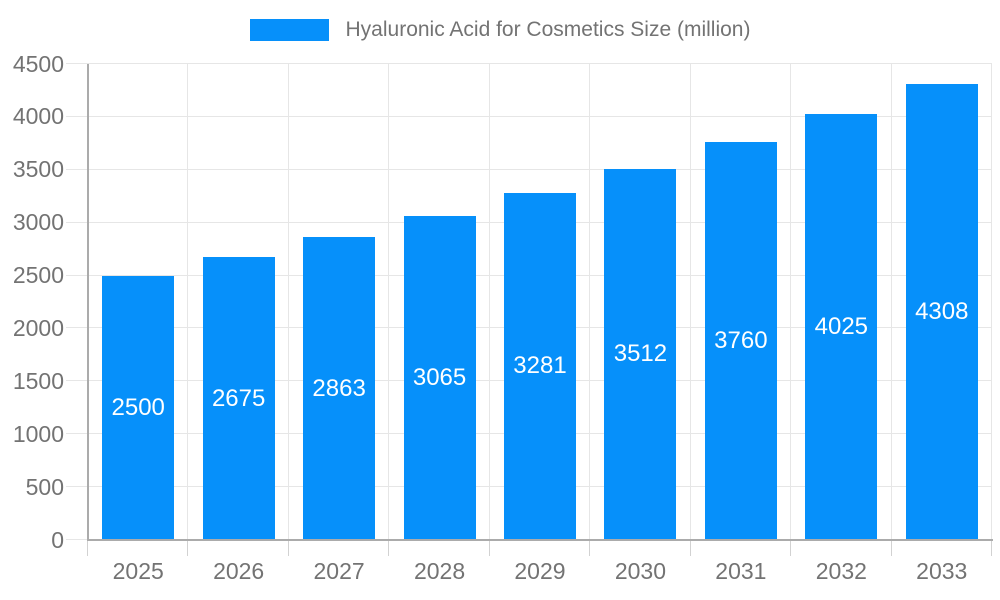  Describe the element at coordinates (38, 327) in the screenshot. I see `y-tick-label: 2000` at that location.